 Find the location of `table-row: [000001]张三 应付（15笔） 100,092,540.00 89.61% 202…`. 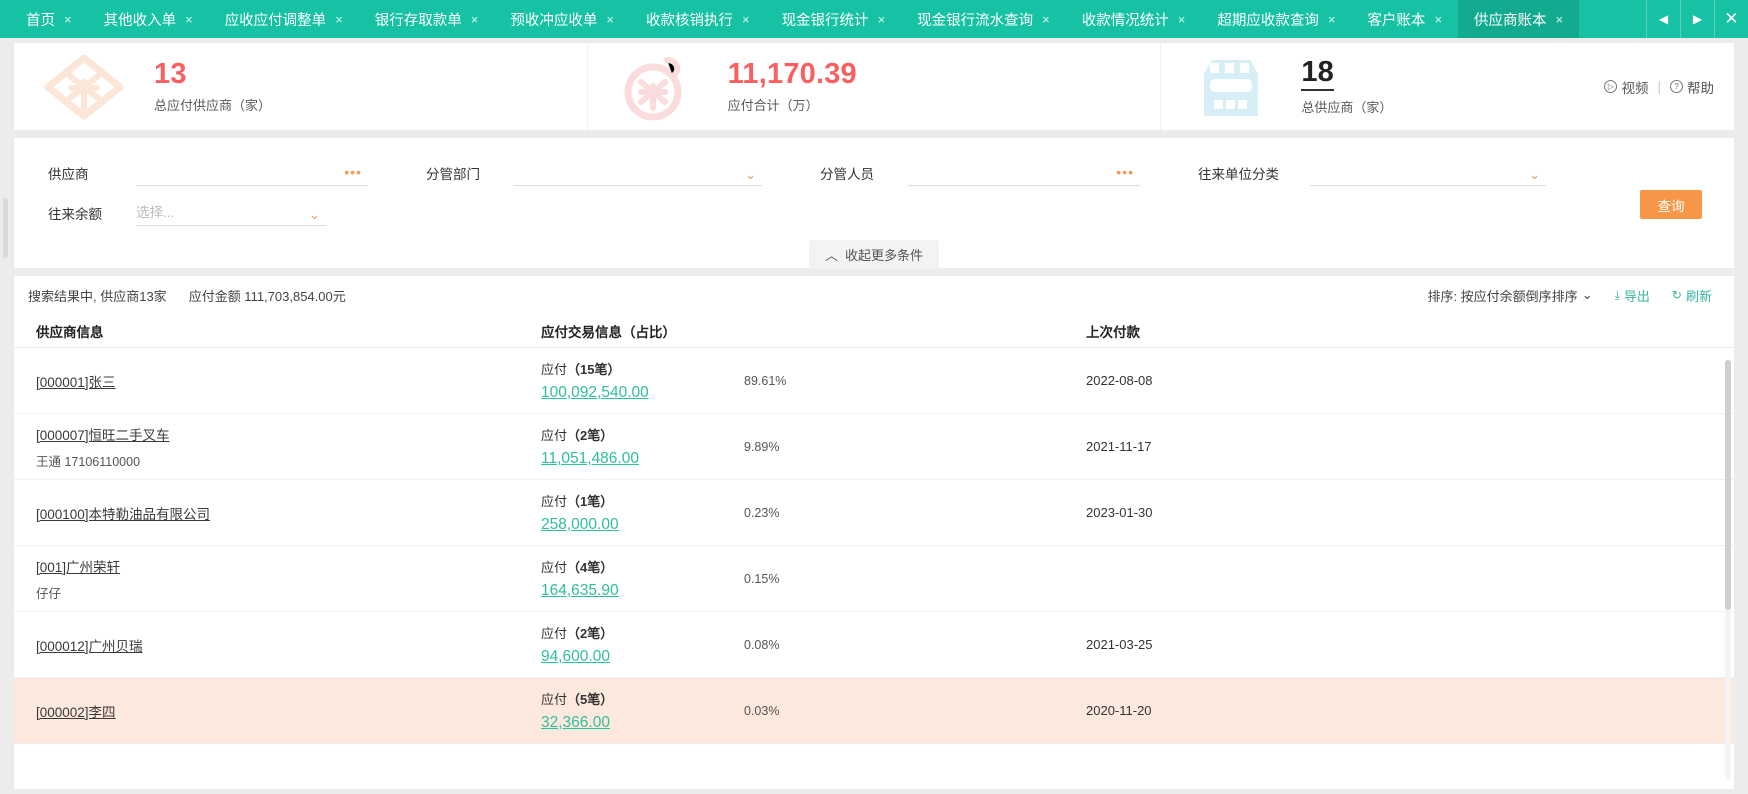

table-row: [000001]张三 应付（15笔） 100,092,540.00 89.61% 202… is located at coordinates (874, 381).